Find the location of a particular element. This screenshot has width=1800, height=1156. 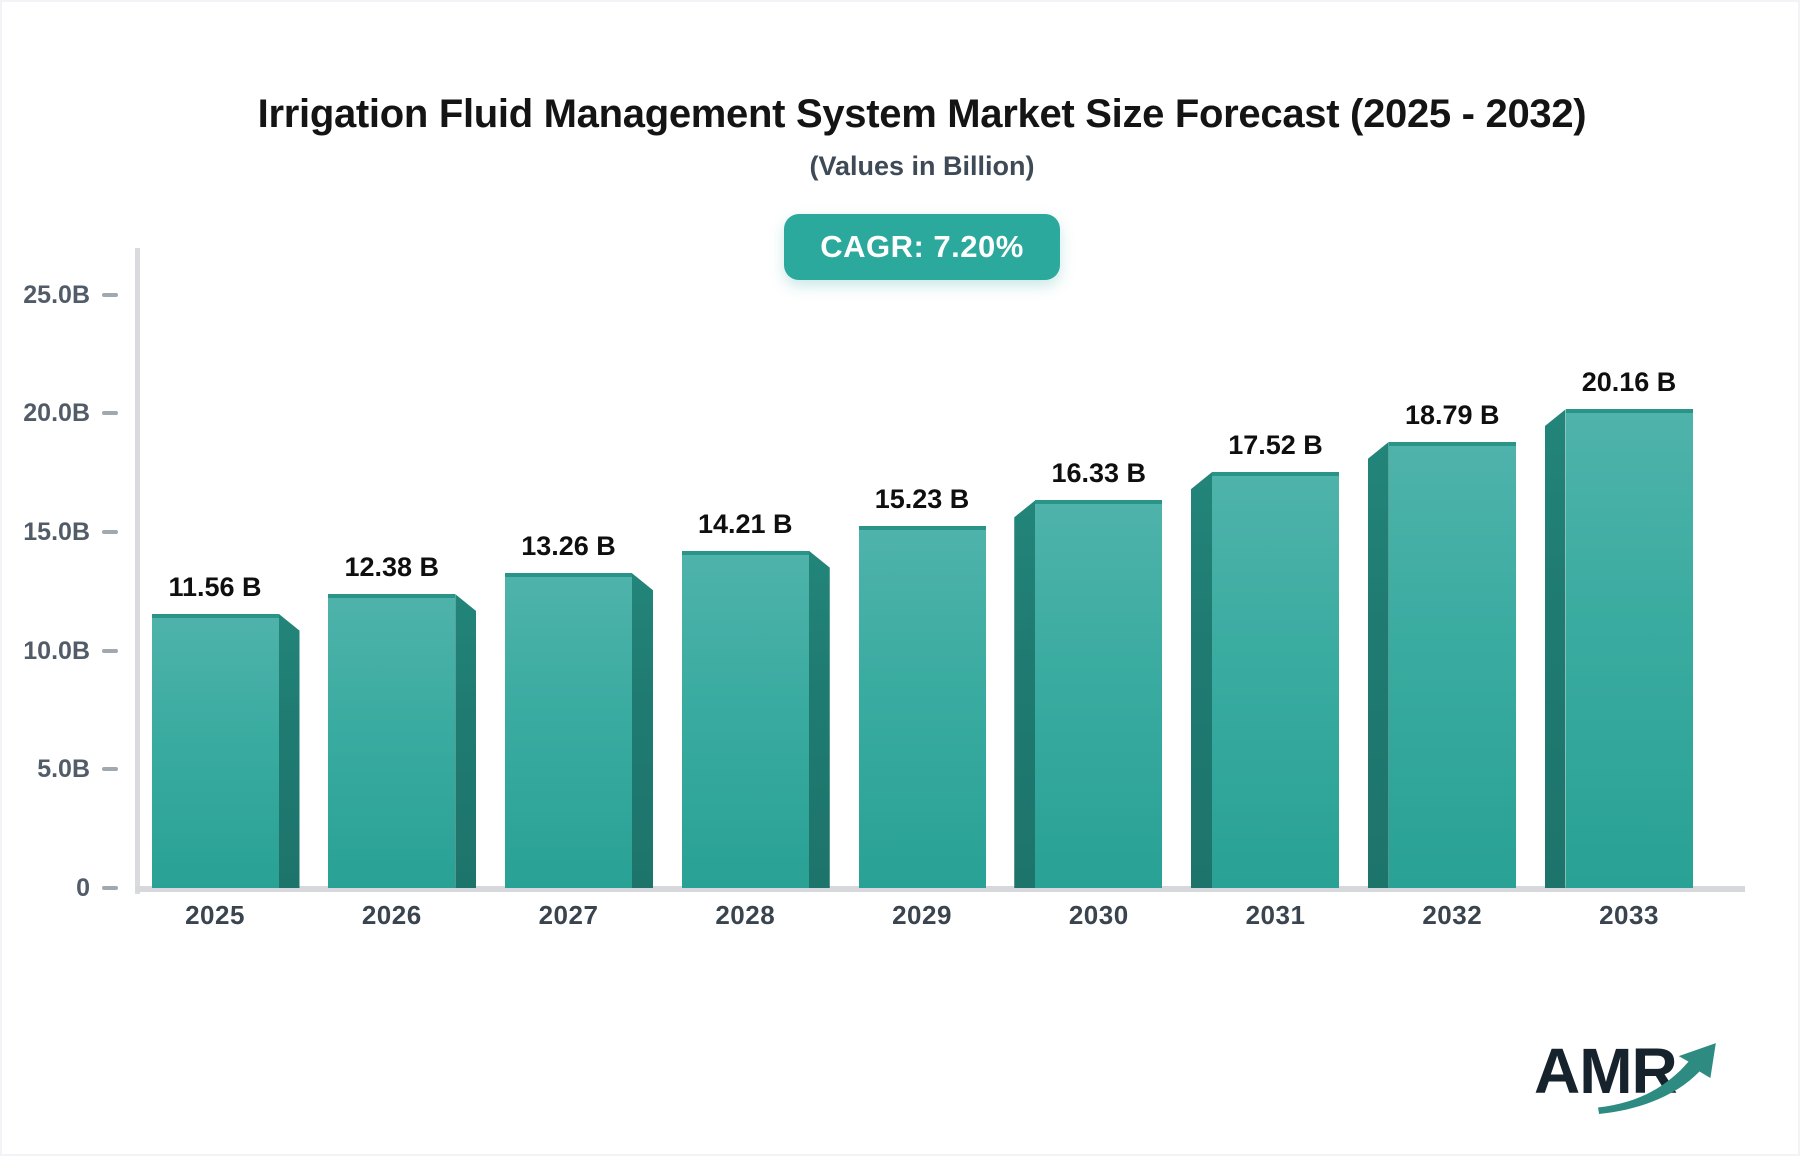

amr-logo: AMR is located at coordinates (1637, 1075).